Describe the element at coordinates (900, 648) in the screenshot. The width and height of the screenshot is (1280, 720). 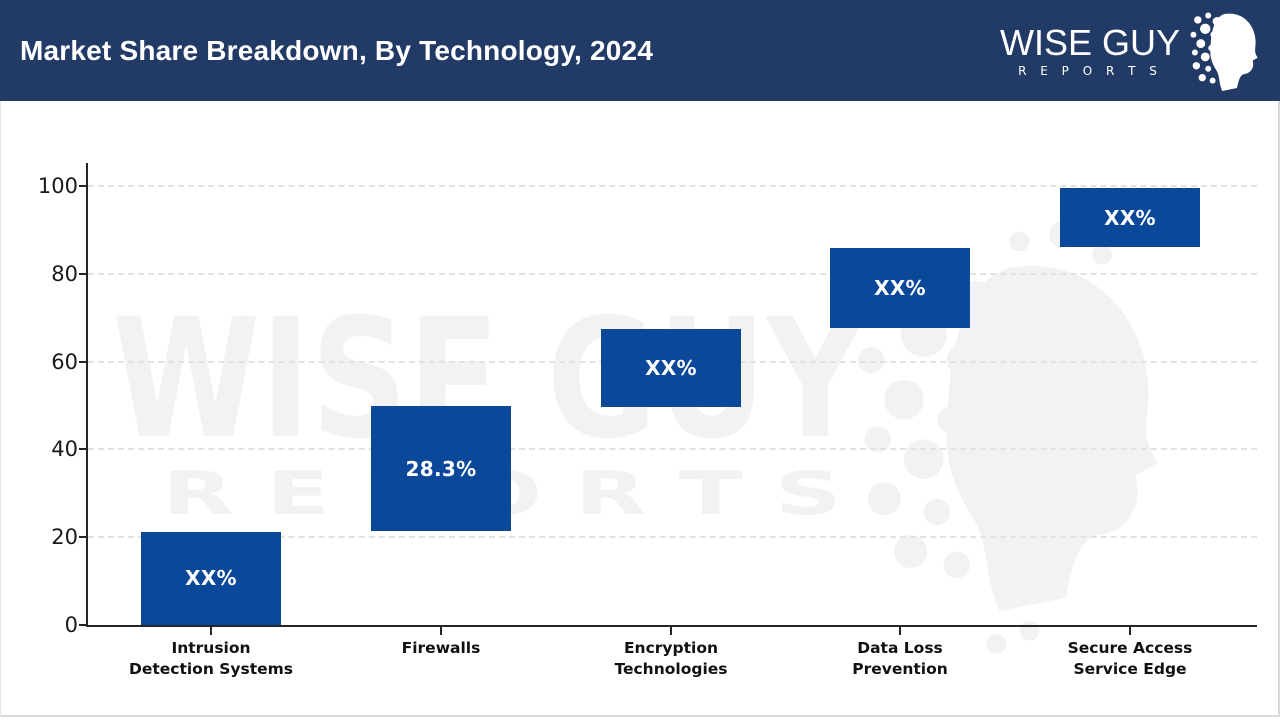
I see `x-category-label-line: Data Loss` at that location.